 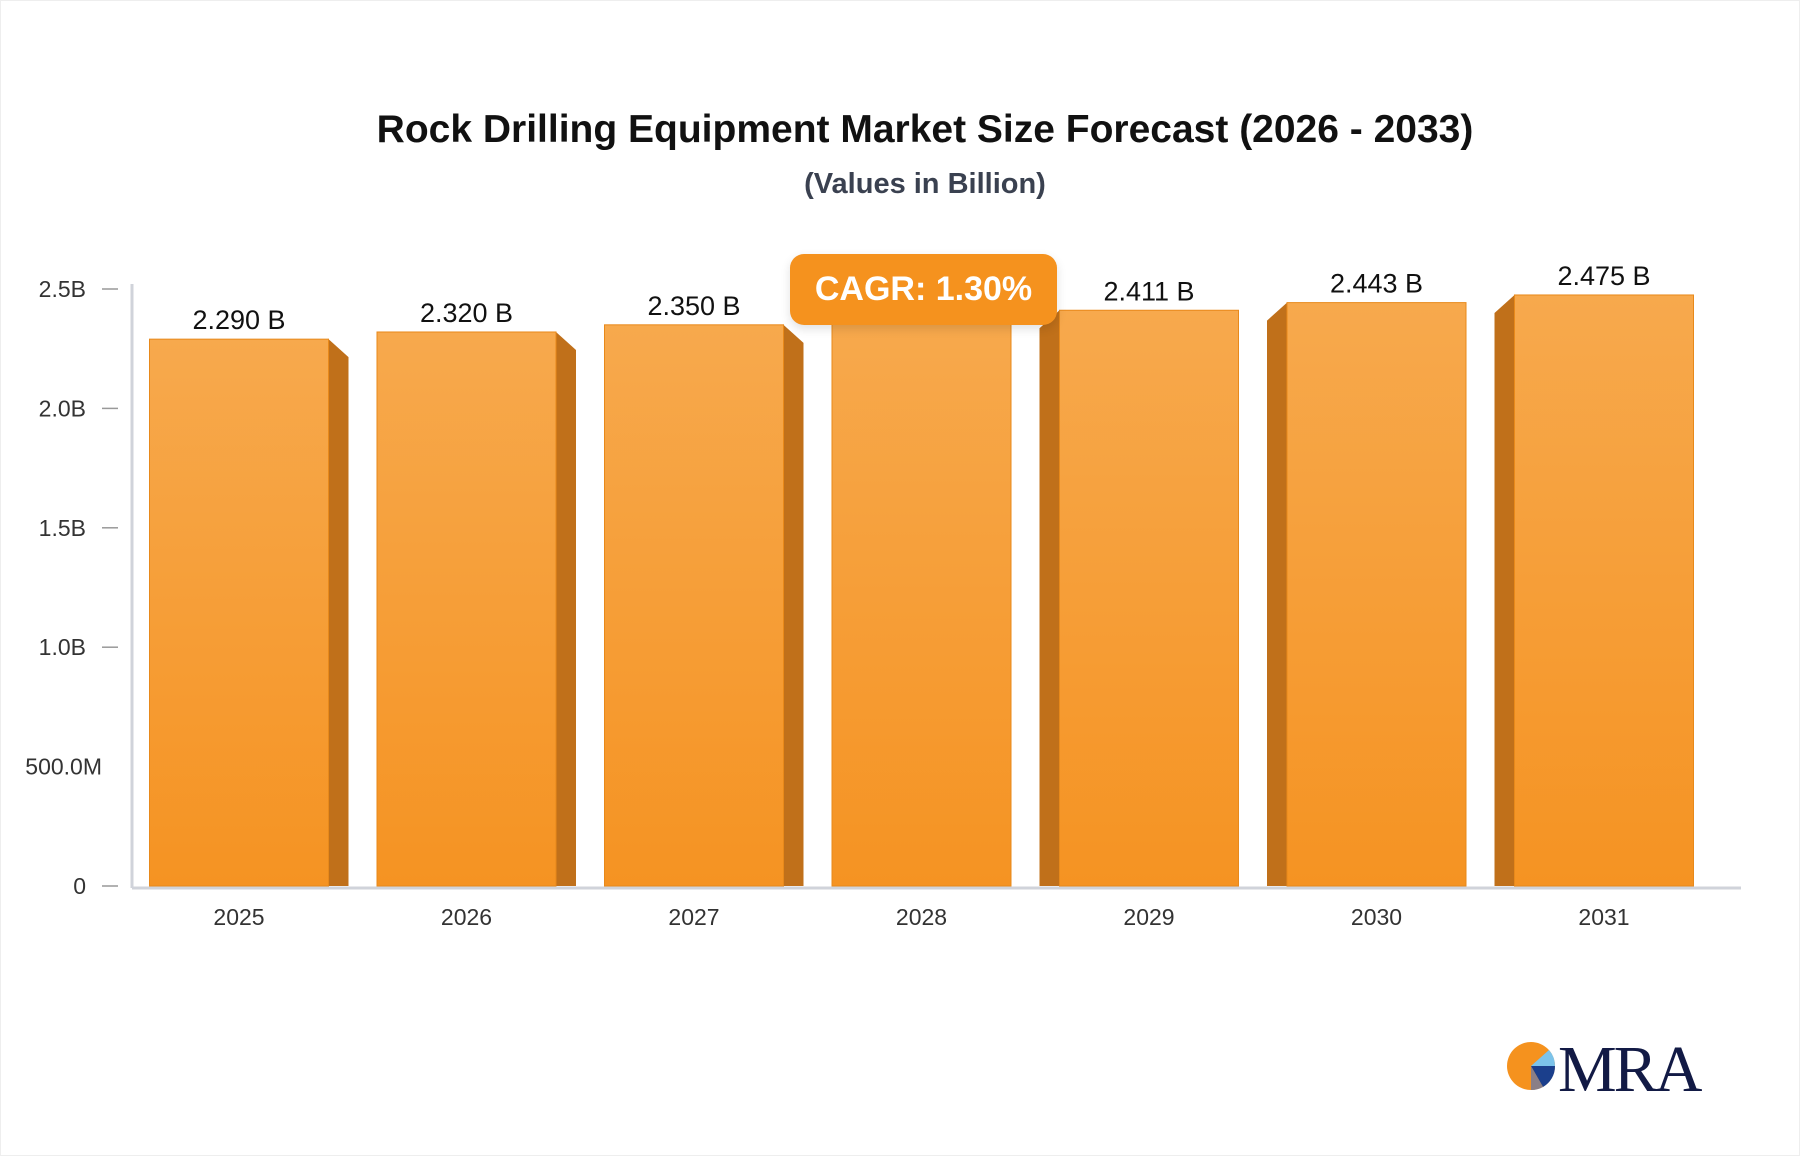 I want to click on mra-logo-icon, so click(x=1531, y=1066).